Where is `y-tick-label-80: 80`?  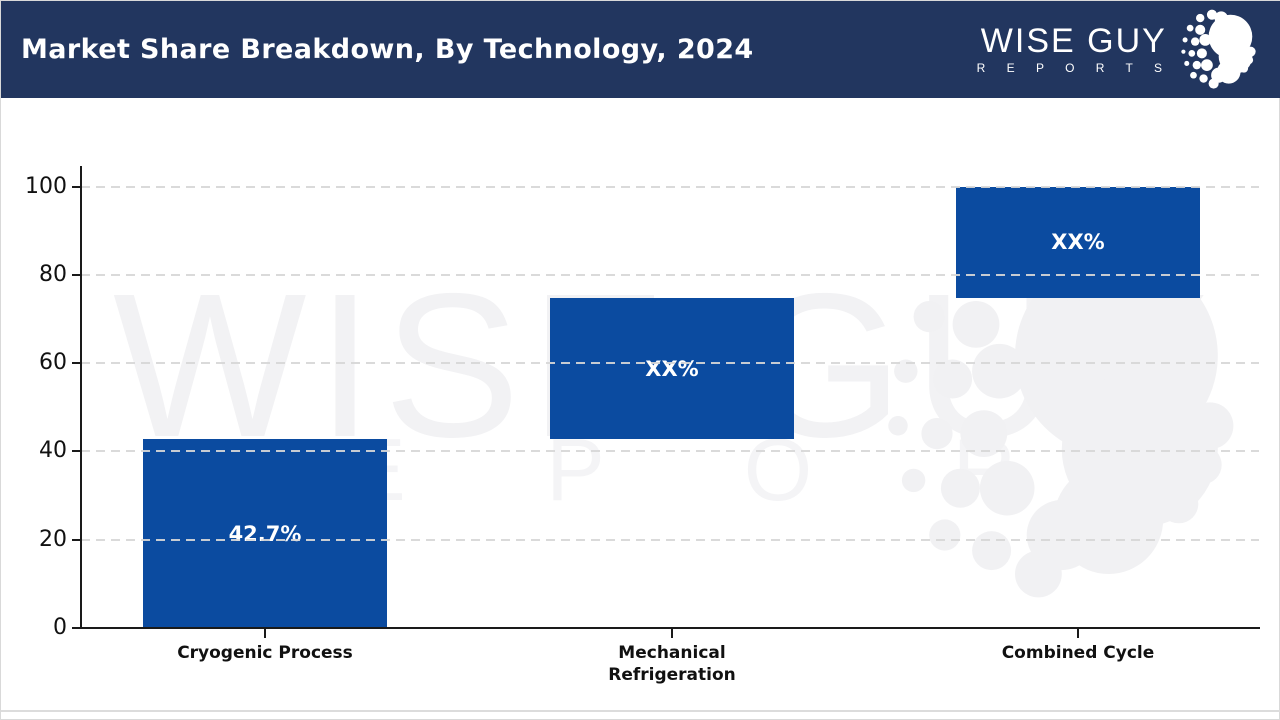 y-tick-label-80: 80 is located at coordinates (53, 274).